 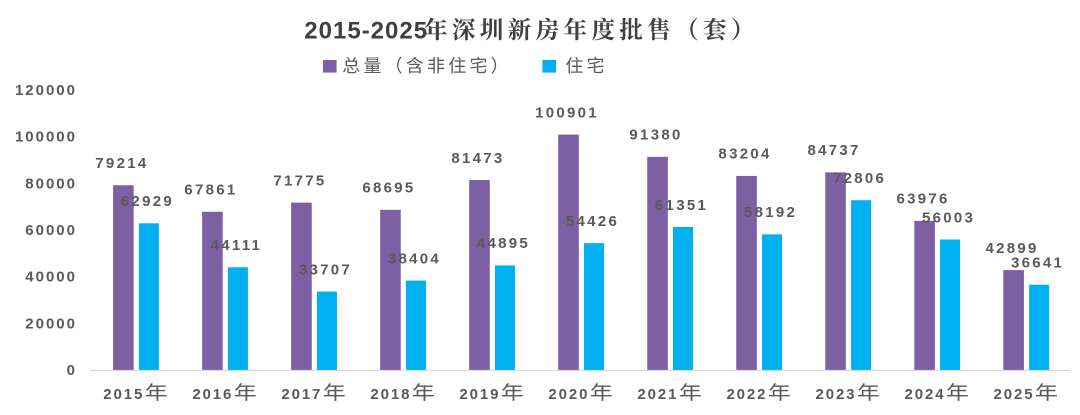 I want to click on svg-text: 2020, so click(x=568, y=394).